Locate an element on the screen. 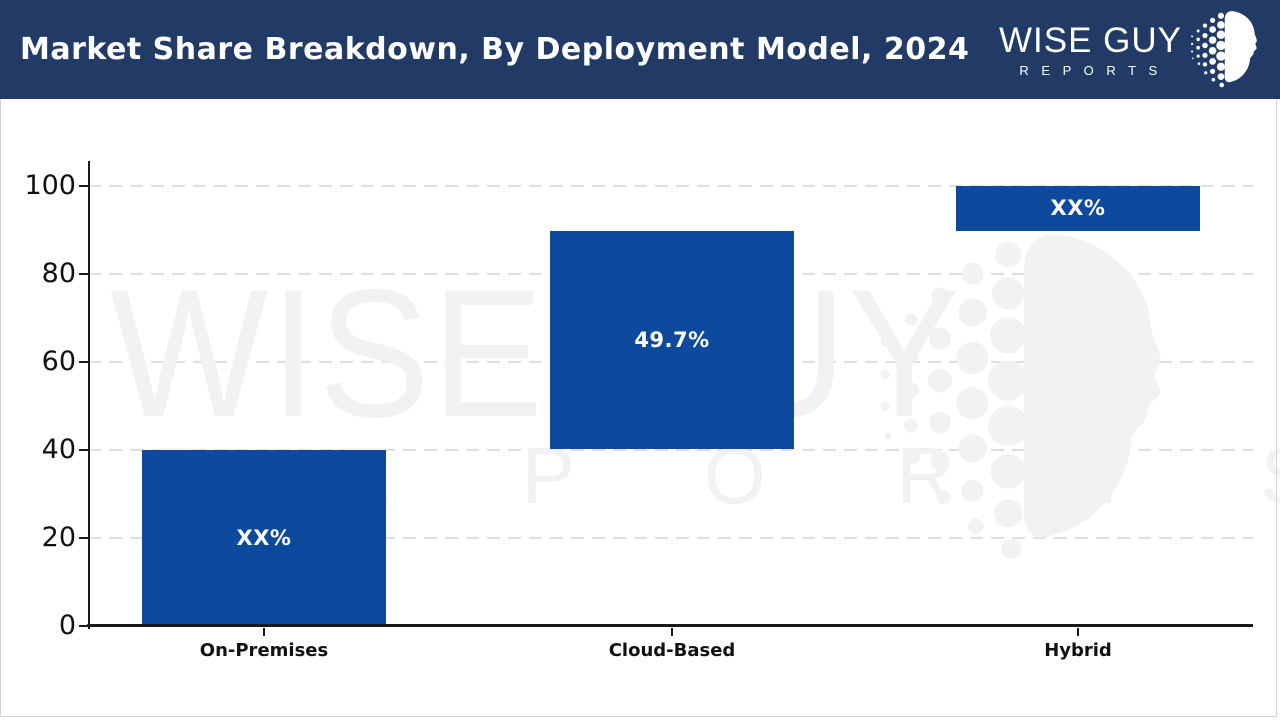 The image size is (1280, 720). y-axis-spine is located at coordinates (89, 395).